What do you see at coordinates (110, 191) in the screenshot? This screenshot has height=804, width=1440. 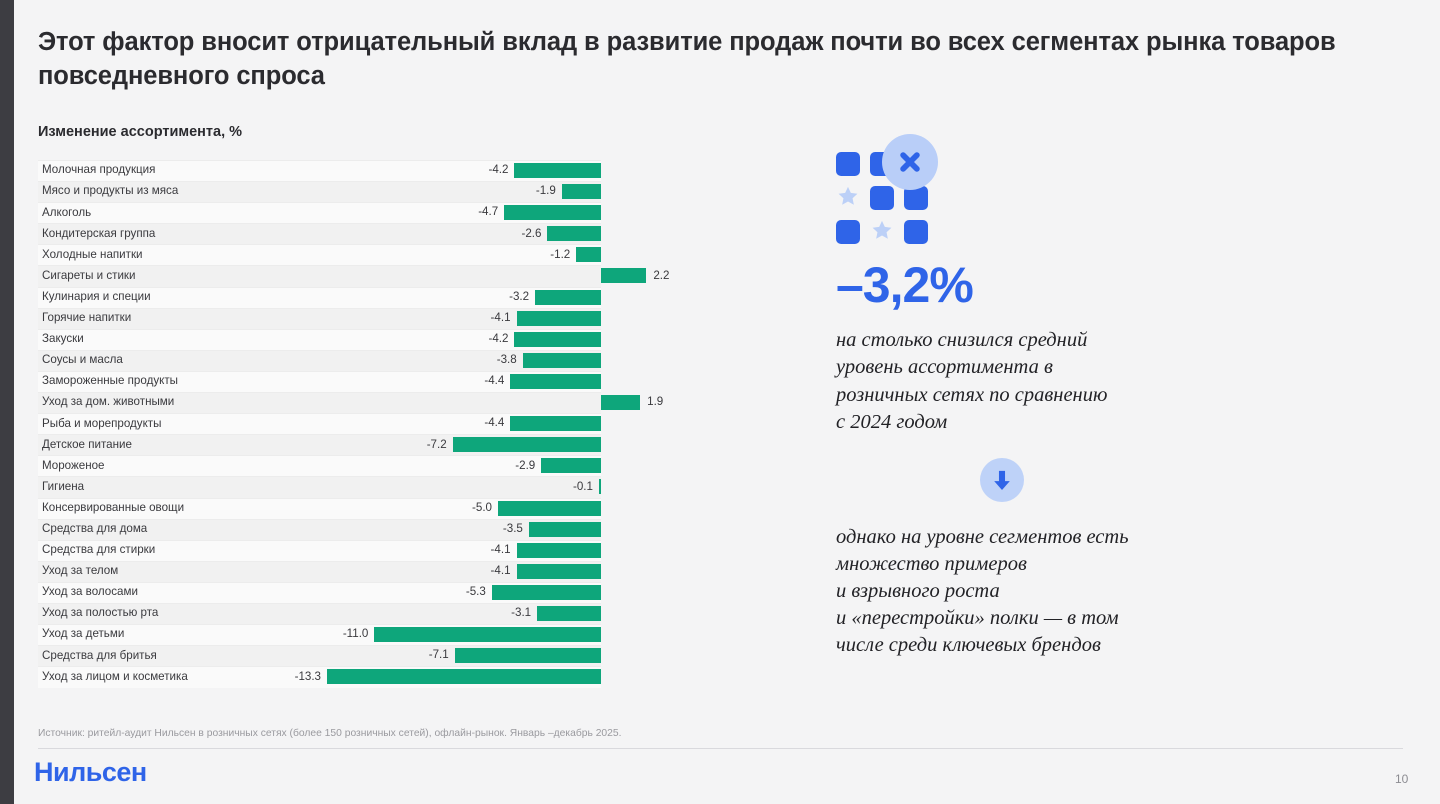 I see `category-label: Мясо и продукты из мяса` at bounding box center [110, 191].